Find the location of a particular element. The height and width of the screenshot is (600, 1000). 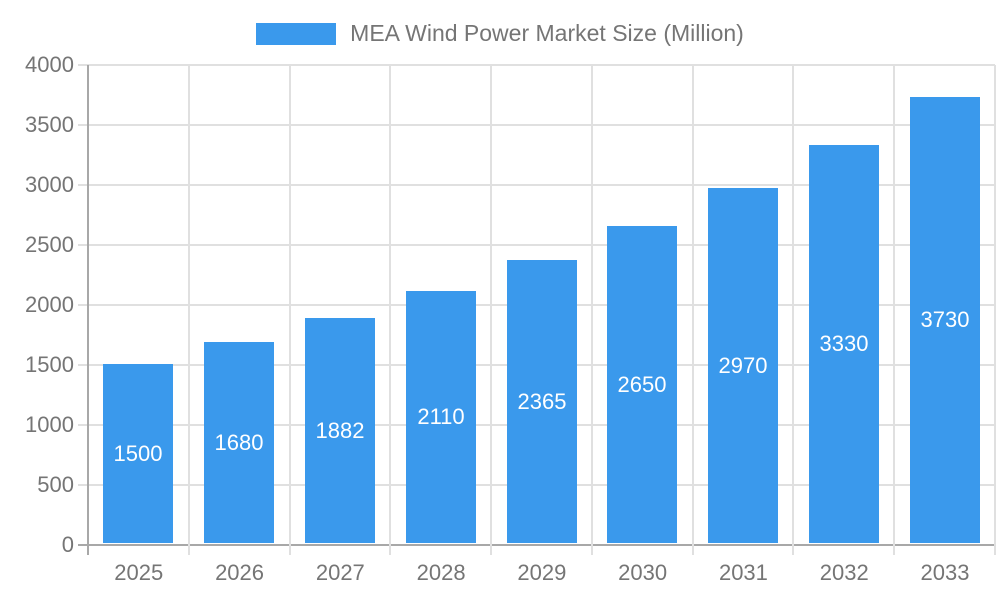

legend-swatch is located at coordinates (296, 33).